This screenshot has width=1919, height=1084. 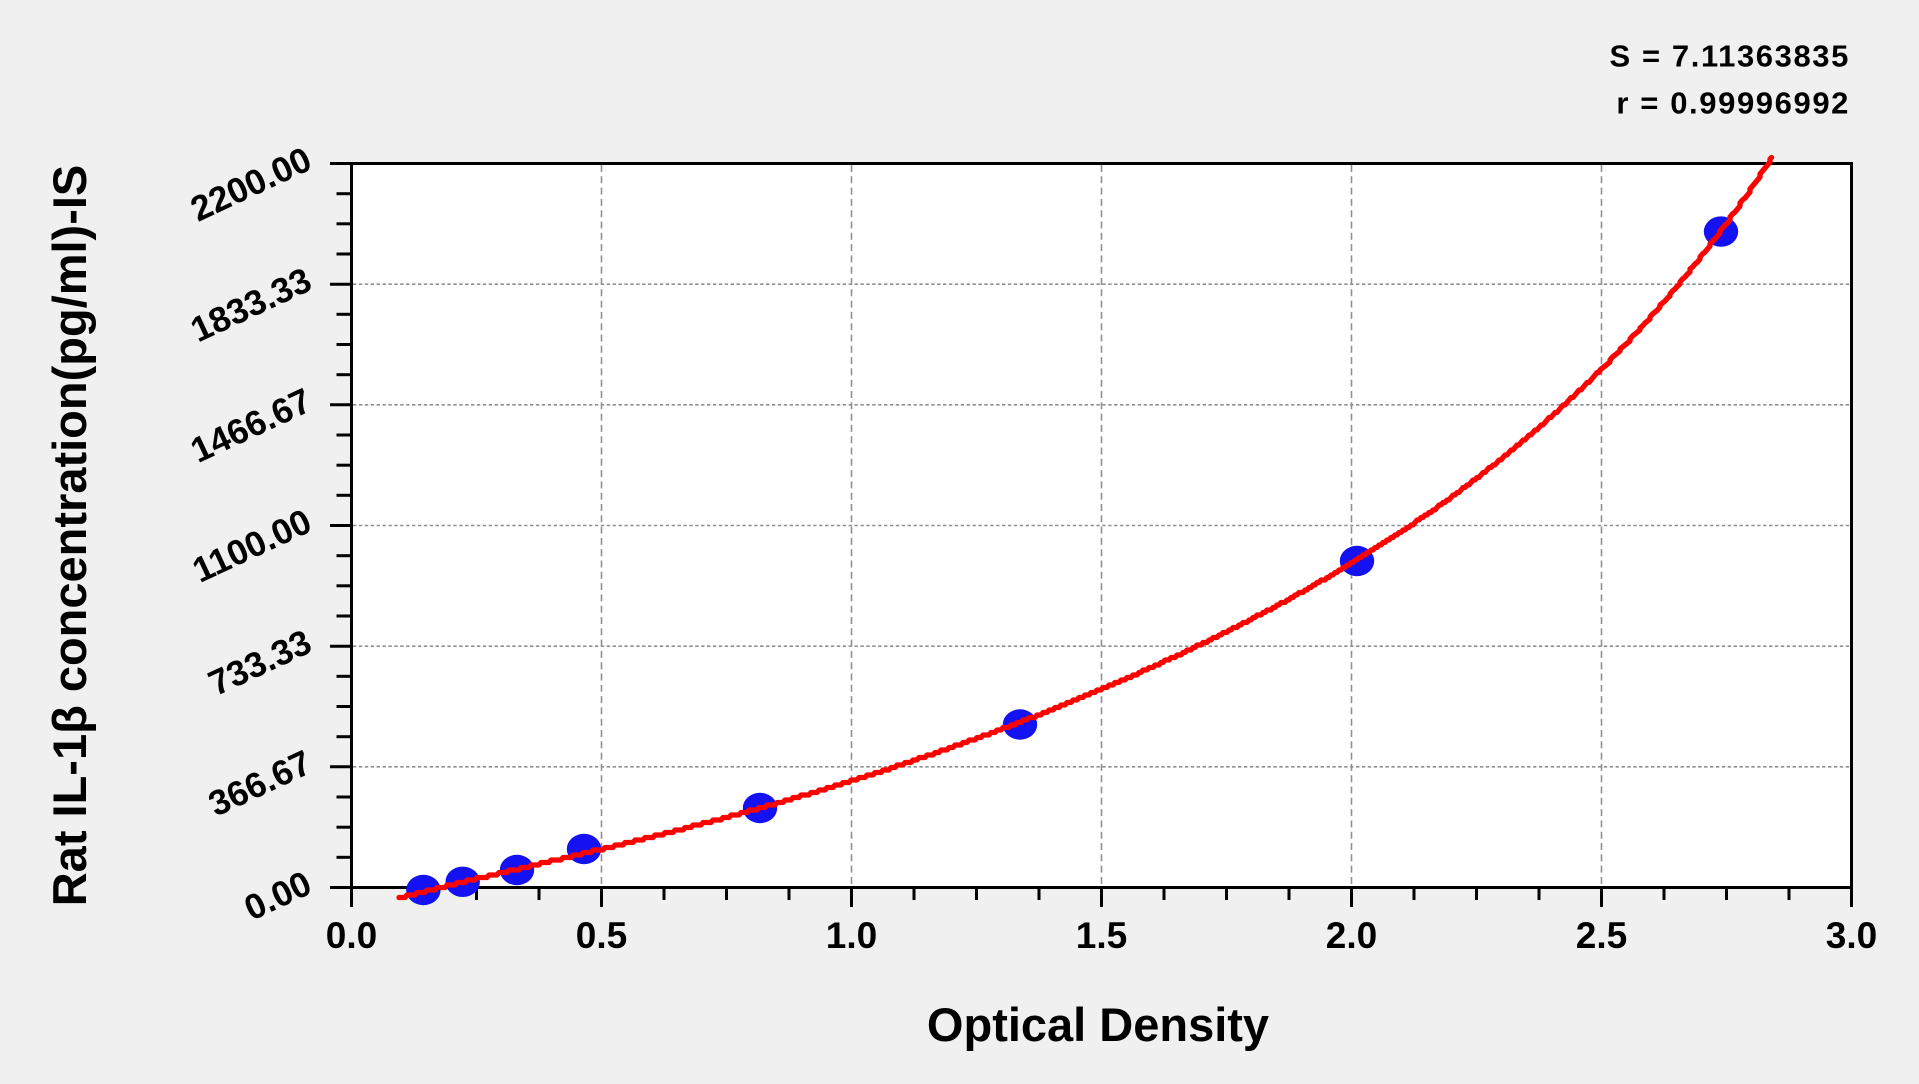 I want to click on svg-text:Rat IL-1β concentration(pg/ml): Rat IL-1β concentration(pg/ml)-IS, so click(x=69, y=536).